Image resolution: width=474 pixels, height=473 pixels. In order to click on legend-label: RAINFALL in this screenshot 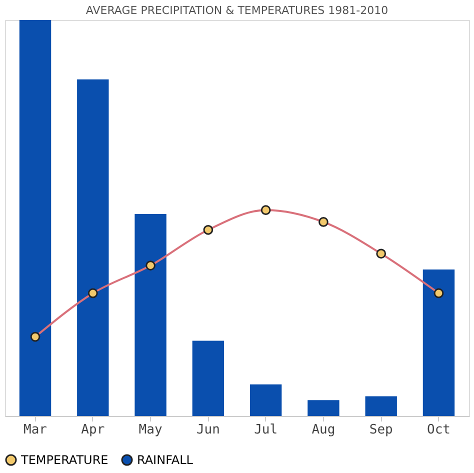, I will do `click(165, 460)`.